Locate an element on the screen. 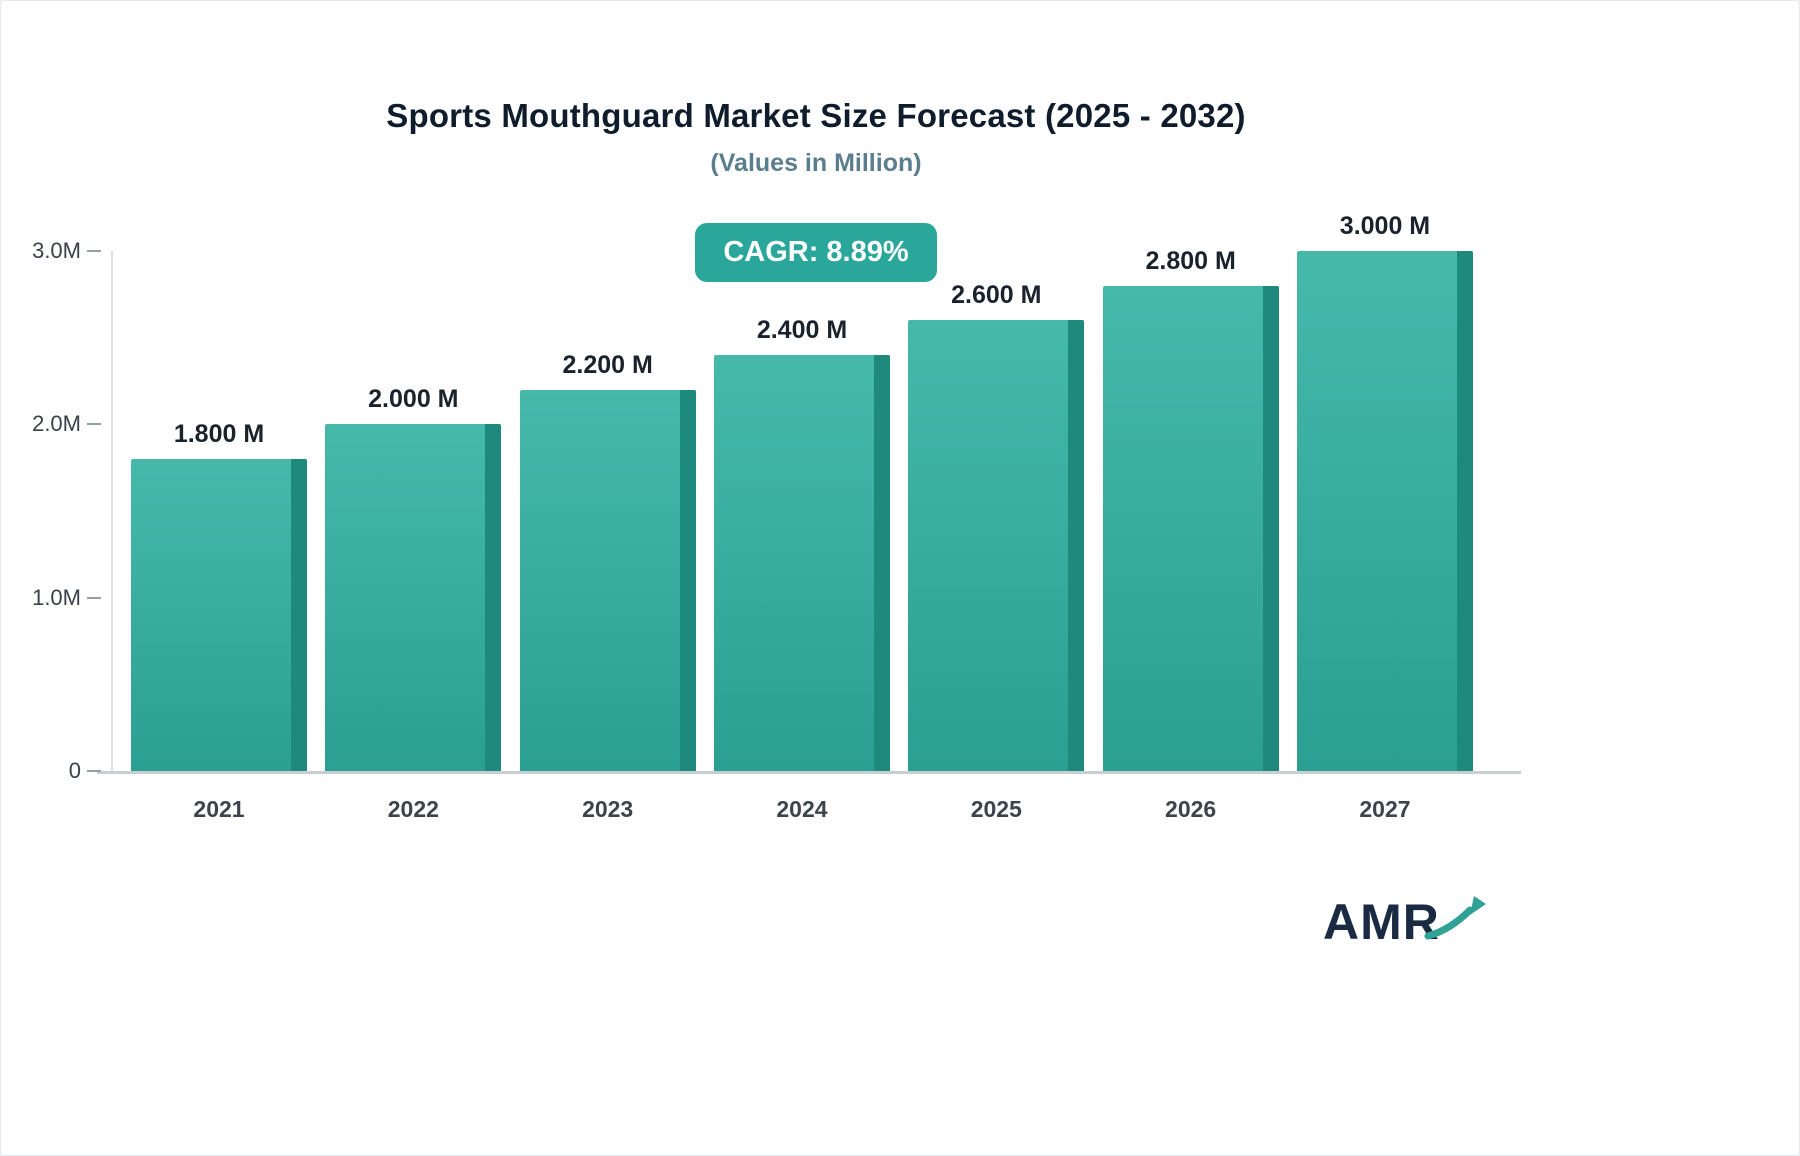 This screenshot has width=1800, height=1156. bar-group: 2.800 M 2026 is located at coordinates (1190, 534).